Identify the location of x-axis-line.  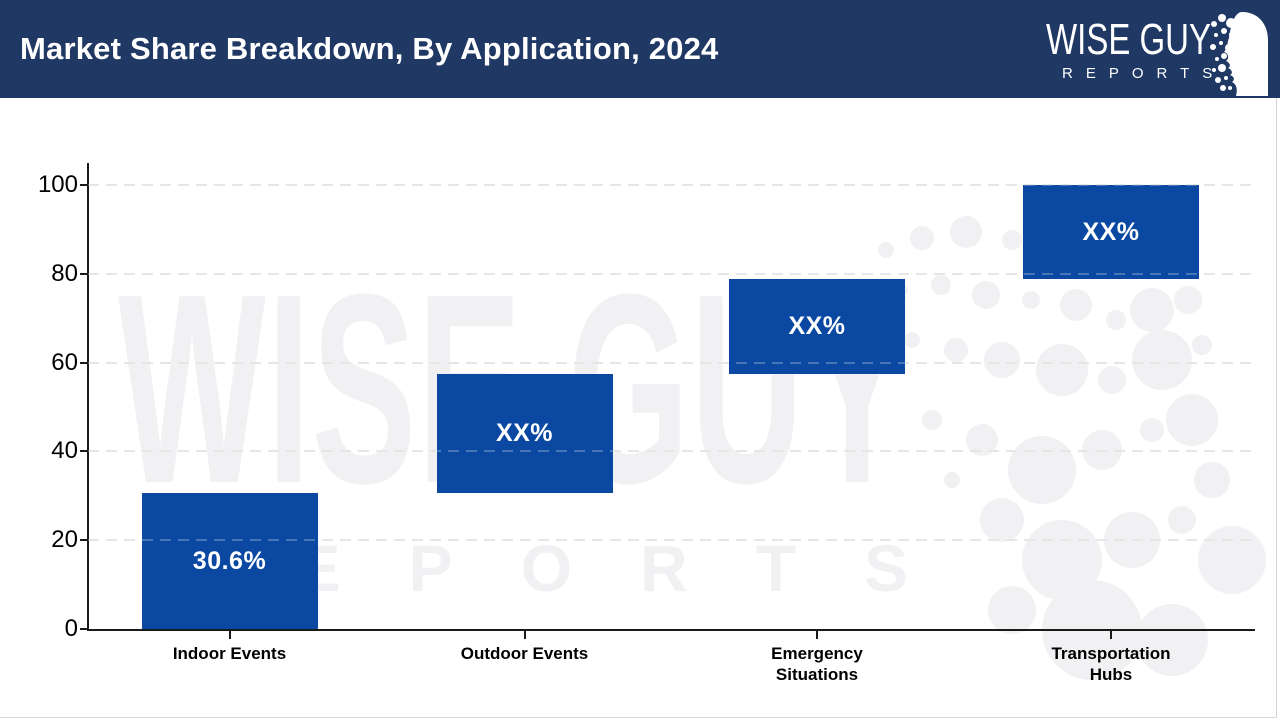
(671, 630).